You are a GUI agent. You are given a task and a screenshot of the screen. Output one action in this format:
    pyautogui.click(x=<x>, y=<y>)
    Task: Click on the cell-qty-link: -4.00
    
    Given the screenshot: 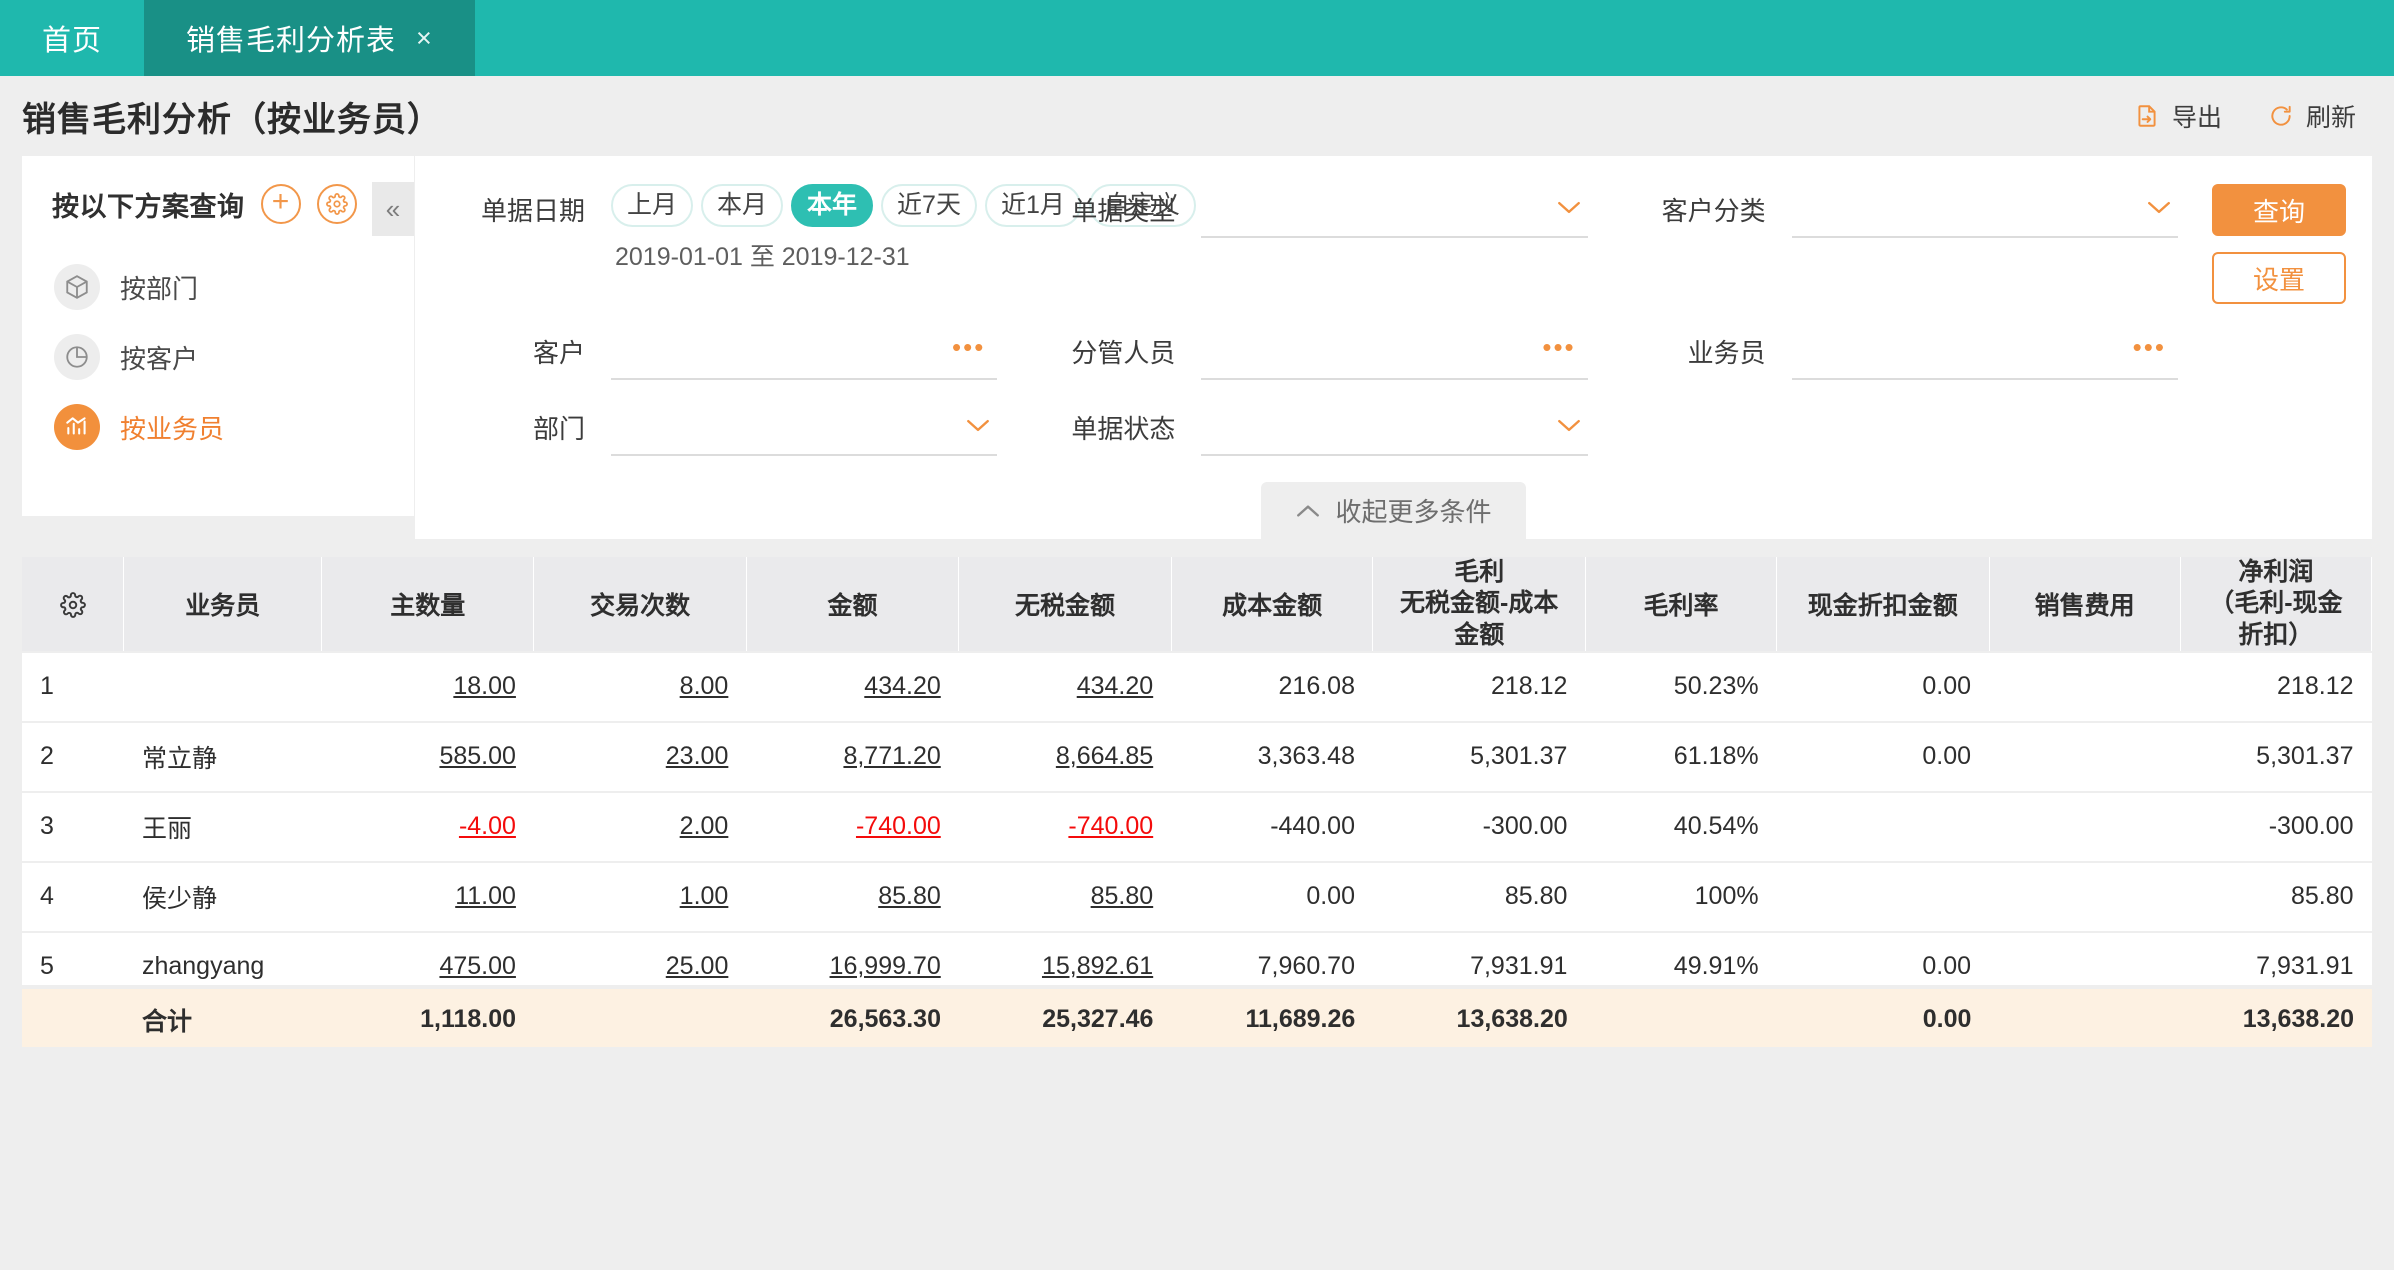 What is the action you would take?
    pyautogui.click(x=487, y=826)
    